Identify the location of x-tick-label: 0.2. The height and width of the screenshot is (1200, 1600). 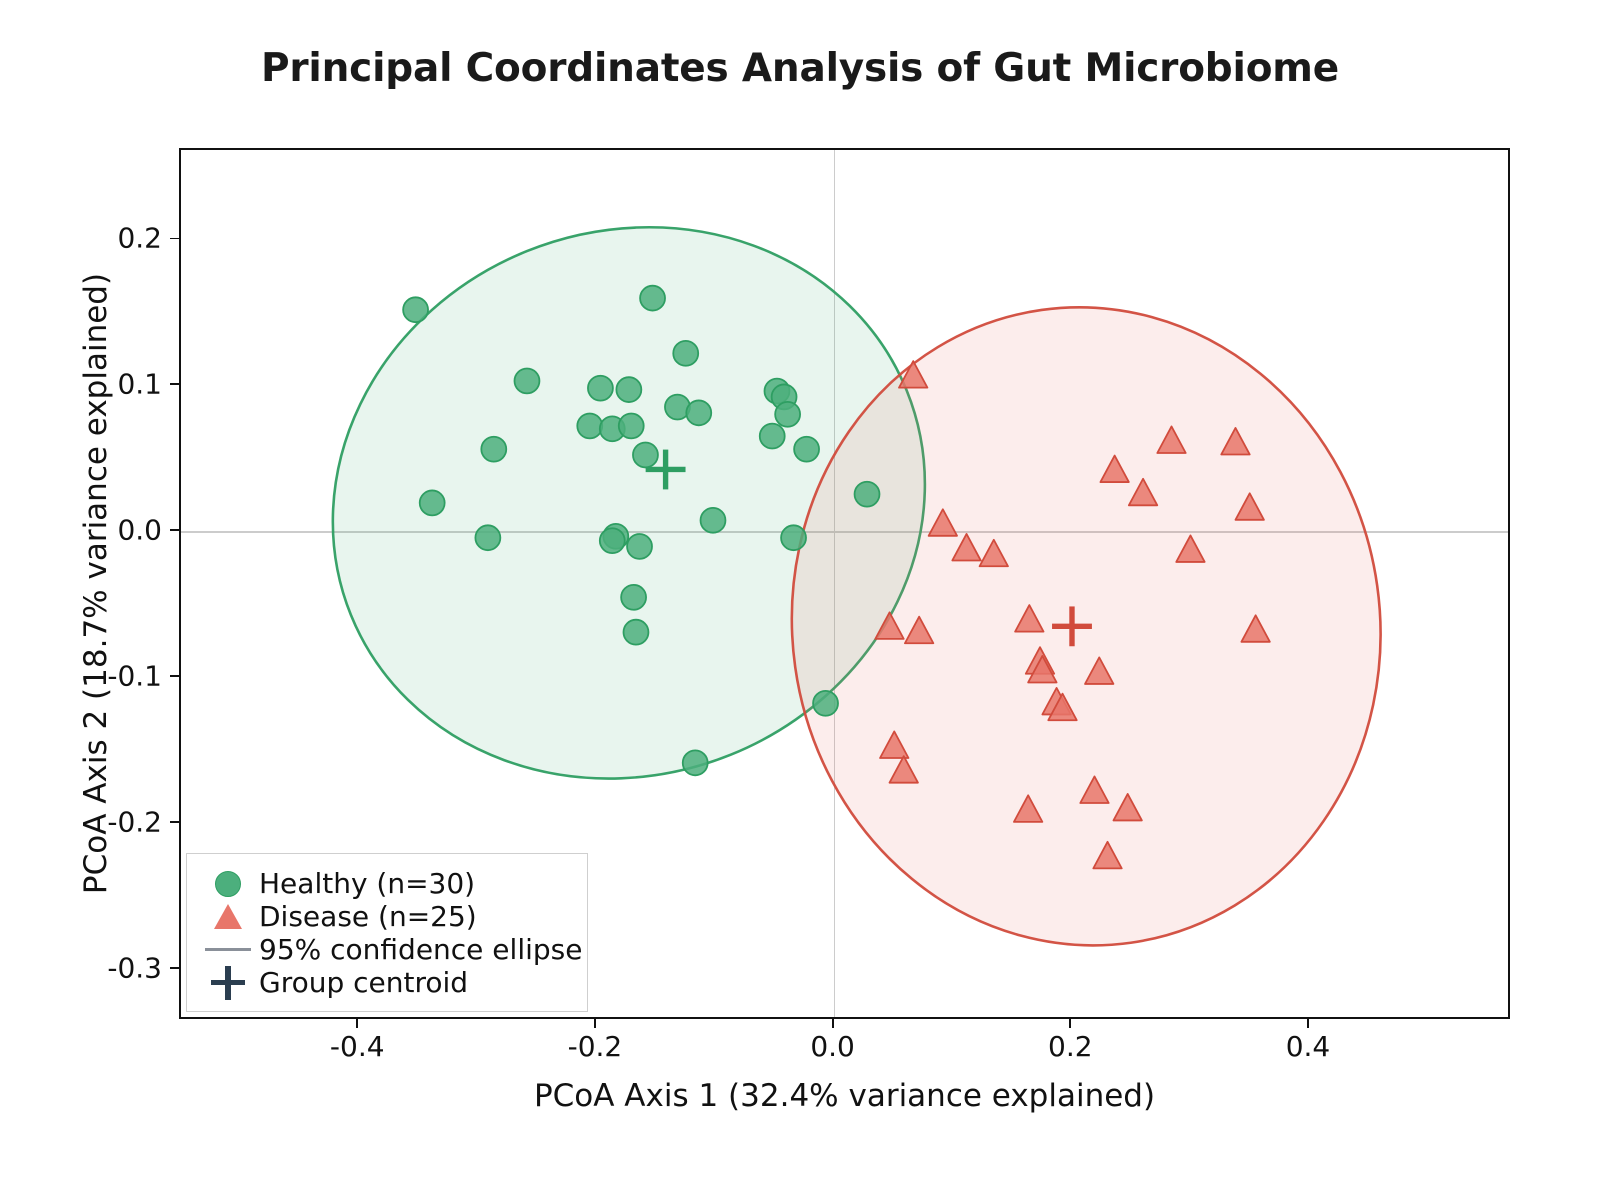
(1070, 1046).